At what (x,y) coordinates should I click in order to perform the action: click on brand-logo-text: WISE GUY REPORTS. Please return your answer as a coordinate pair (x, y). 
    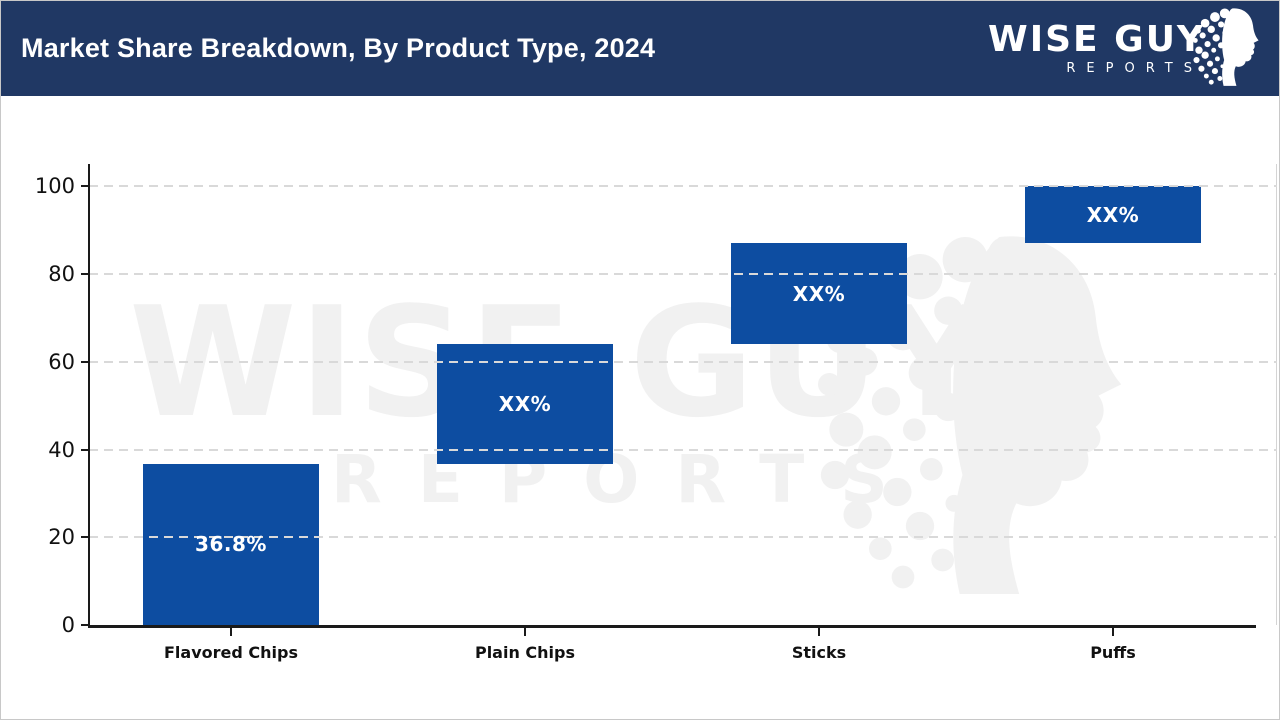
    Looking at the image, I should click on (1096, 47).